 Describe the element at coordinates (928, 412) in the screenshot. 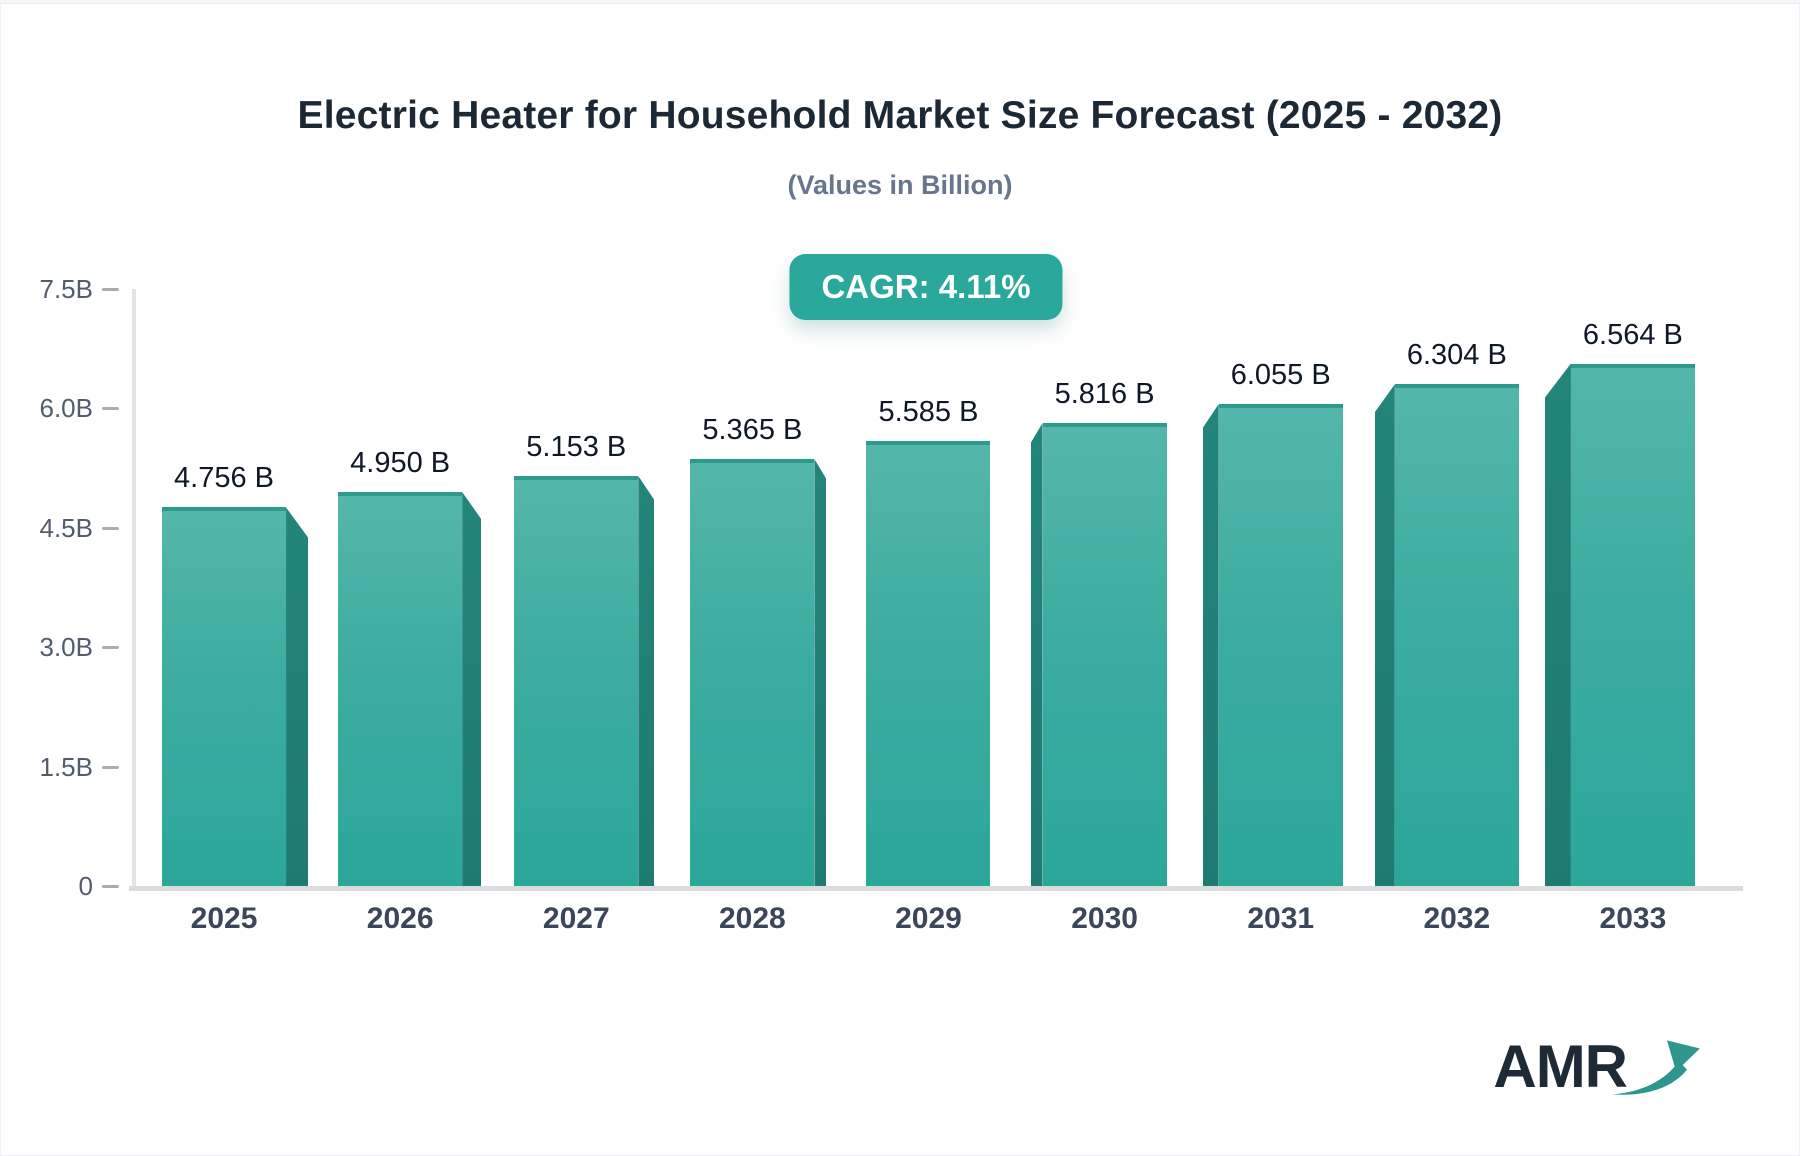

I see `bar-value-label: 5.585 B` at that location.